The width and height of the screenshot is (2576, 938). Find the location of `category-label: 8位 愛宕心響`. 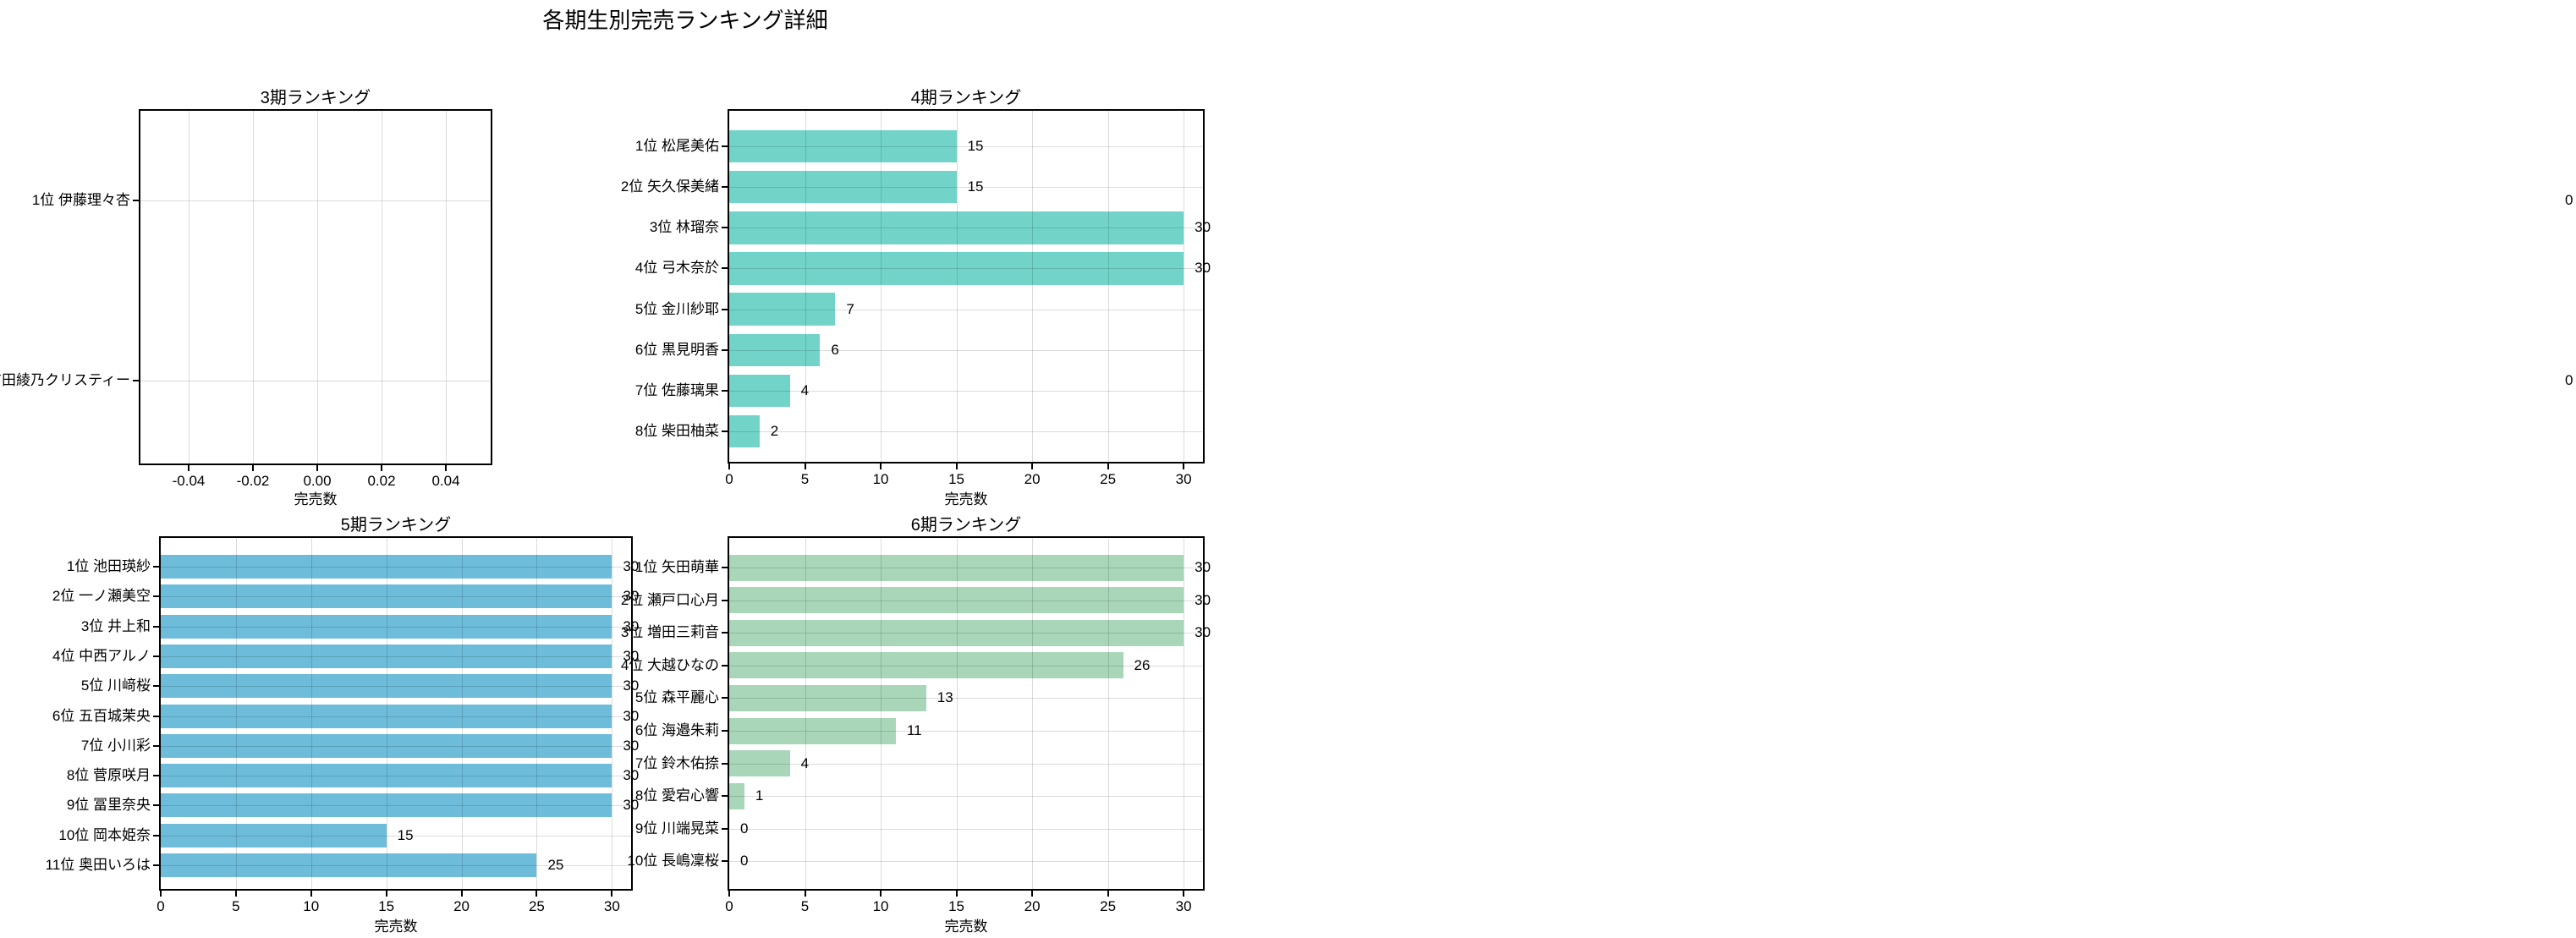

category-label: 8位 愛宕心響 is located at coordinates (677, 796).